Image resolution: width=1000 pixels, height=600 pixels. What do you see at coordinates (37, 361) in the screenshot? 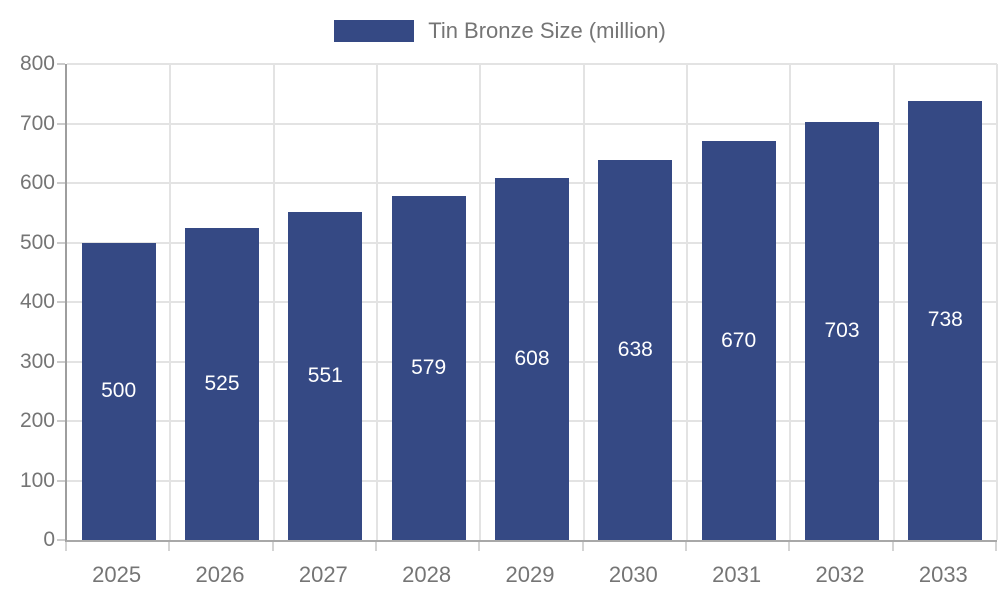
I see `y-tick-label: 300` at bounding box center [37, 361].